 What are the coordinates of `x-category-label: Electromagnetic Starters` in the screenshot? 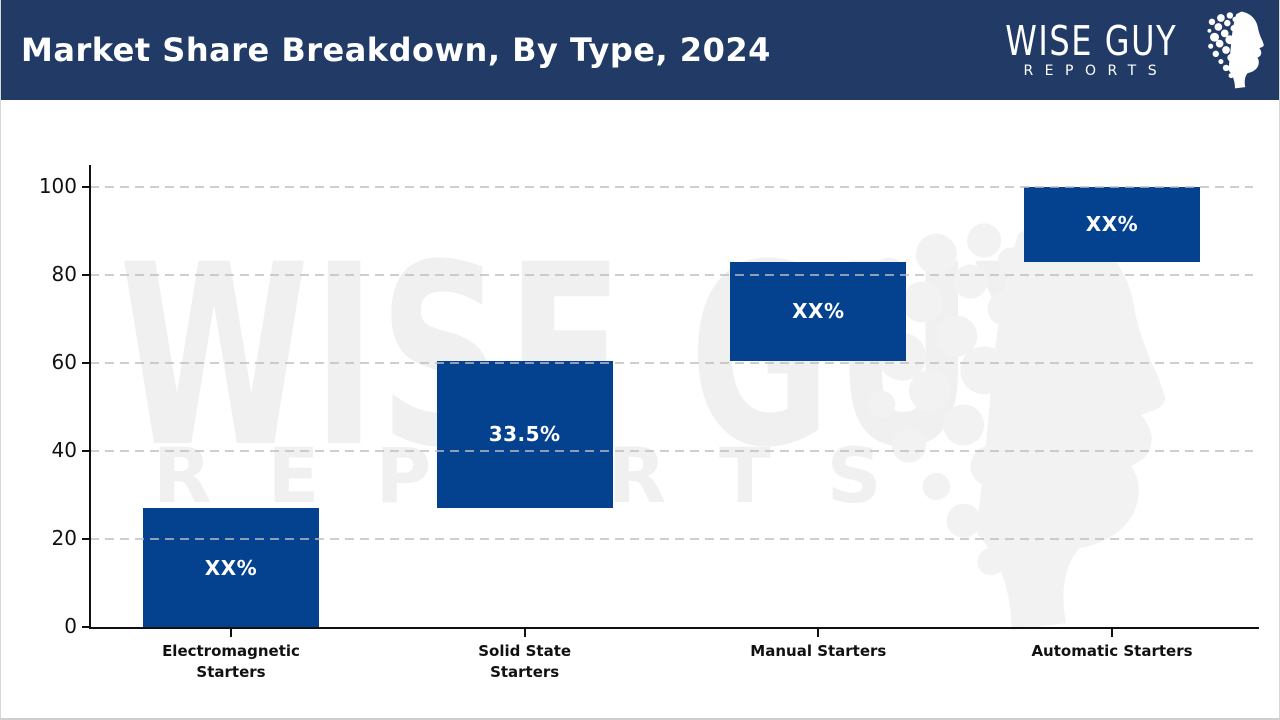 It's located at (231, 662).